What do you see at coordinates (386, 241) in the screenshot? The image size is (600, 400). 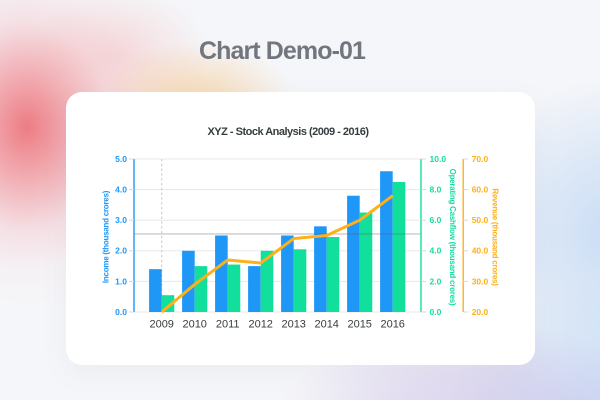 I see `income-bar-2016` at bounding box center [386, 241].